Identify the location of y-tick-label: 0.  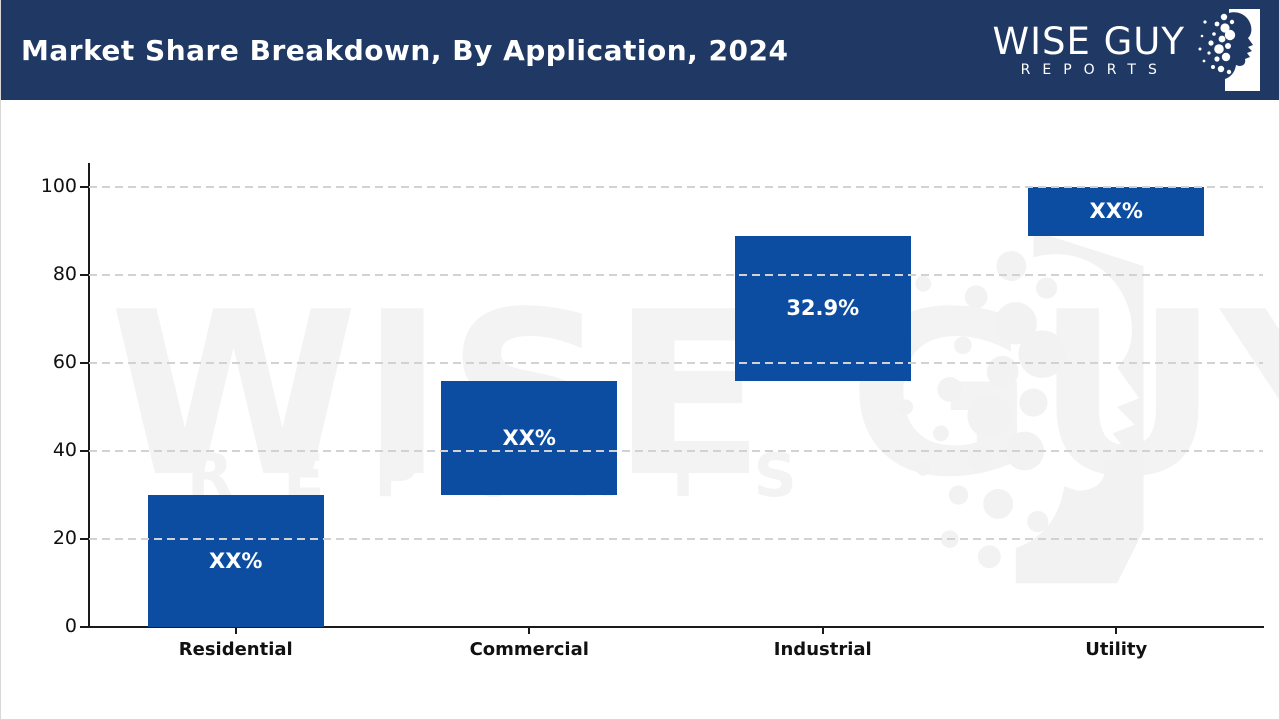
(70, 626).